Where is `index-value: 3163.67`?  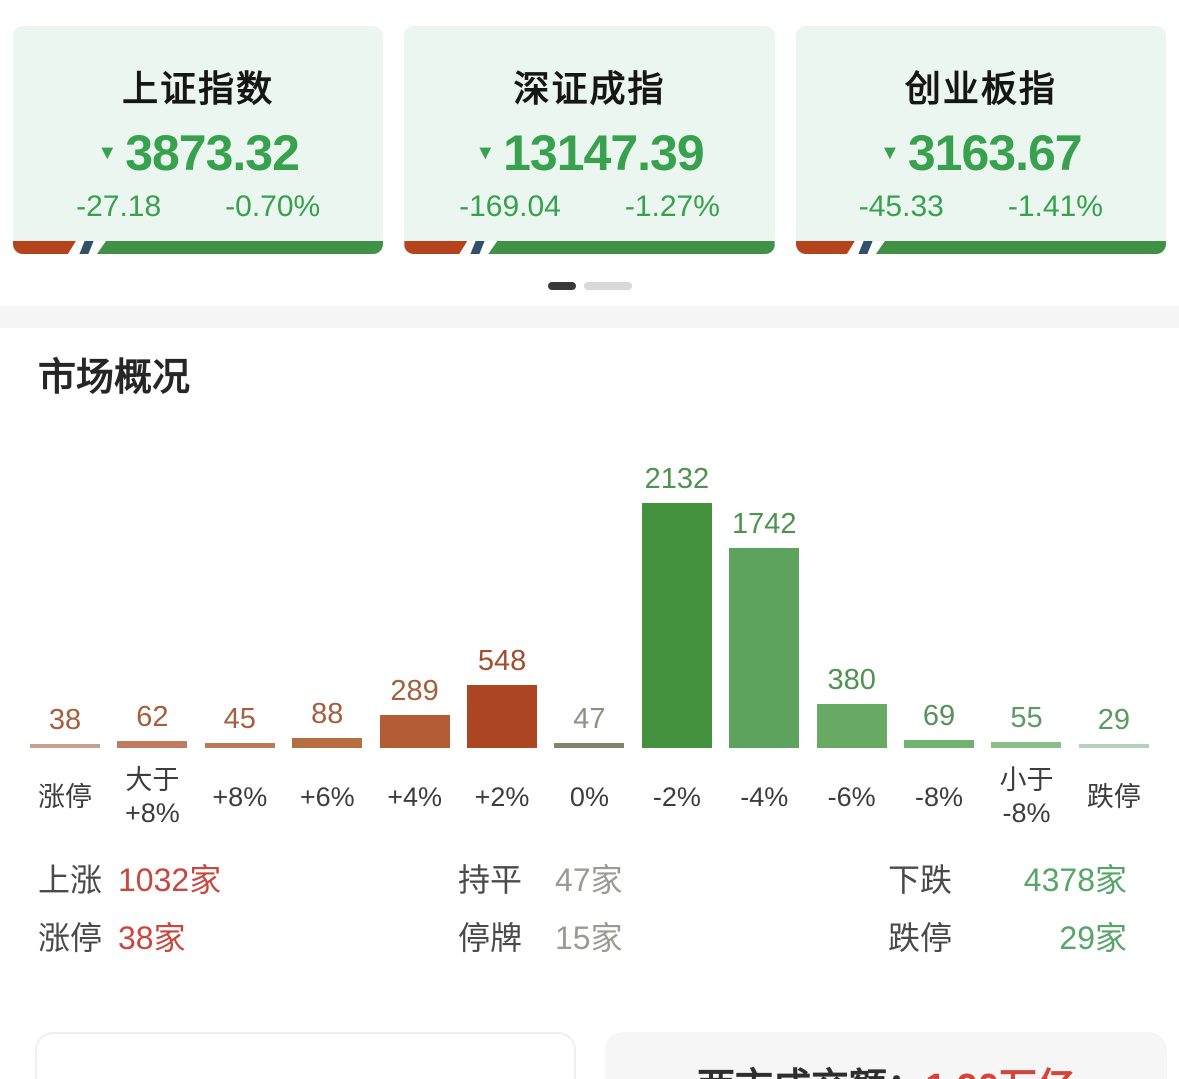 index-value: 3163.67 is located at coordinates (995, 153).